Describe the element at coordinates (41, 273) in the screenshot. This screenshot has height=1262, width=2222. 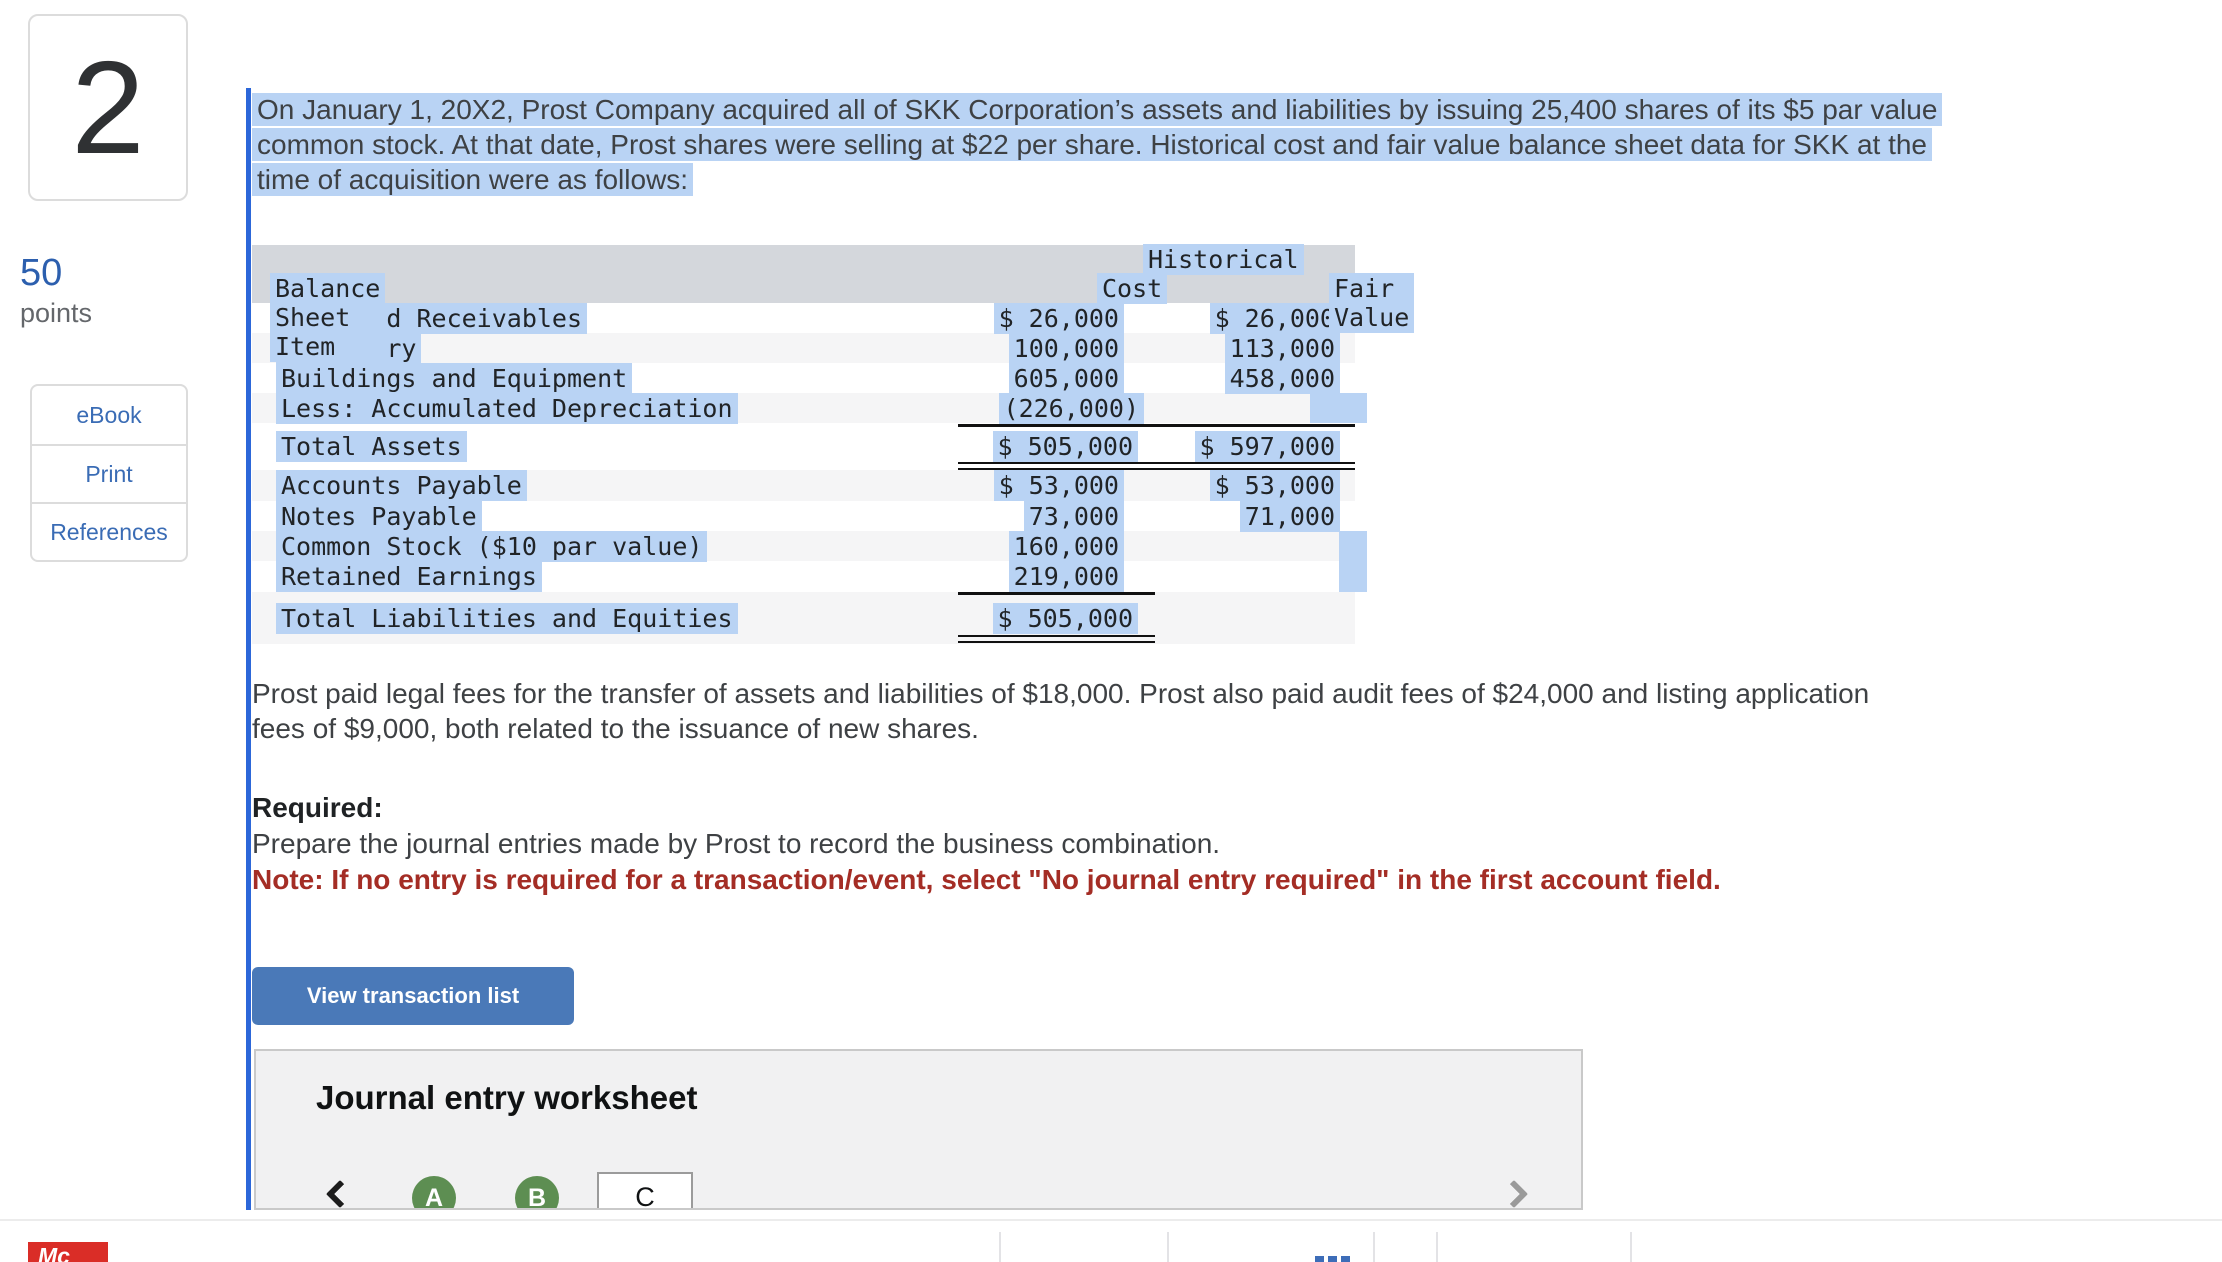
I see `points-value: 50` at that location.